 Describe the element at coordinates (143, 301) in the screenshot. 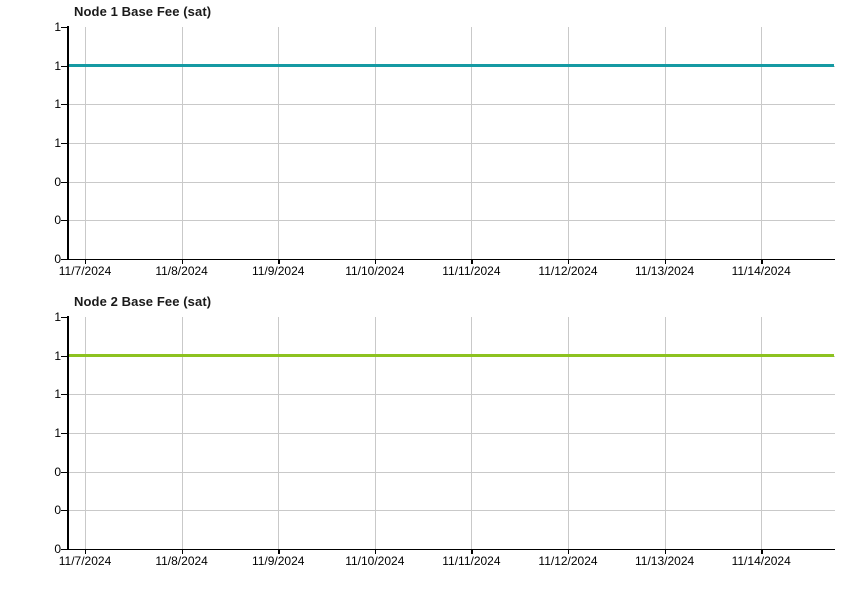

I see `chart-title-node-2: Node 2 Base Fee (sat)` at that location.